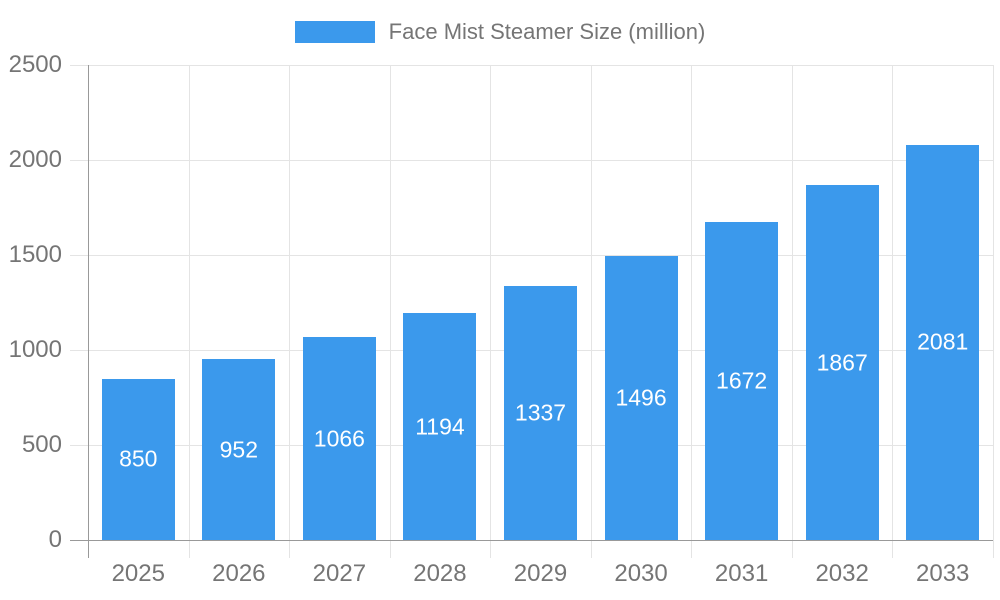  Describe the element at coordinates (641, 573) in the screenshot. I see `x-tick-label: 2030` at that location.